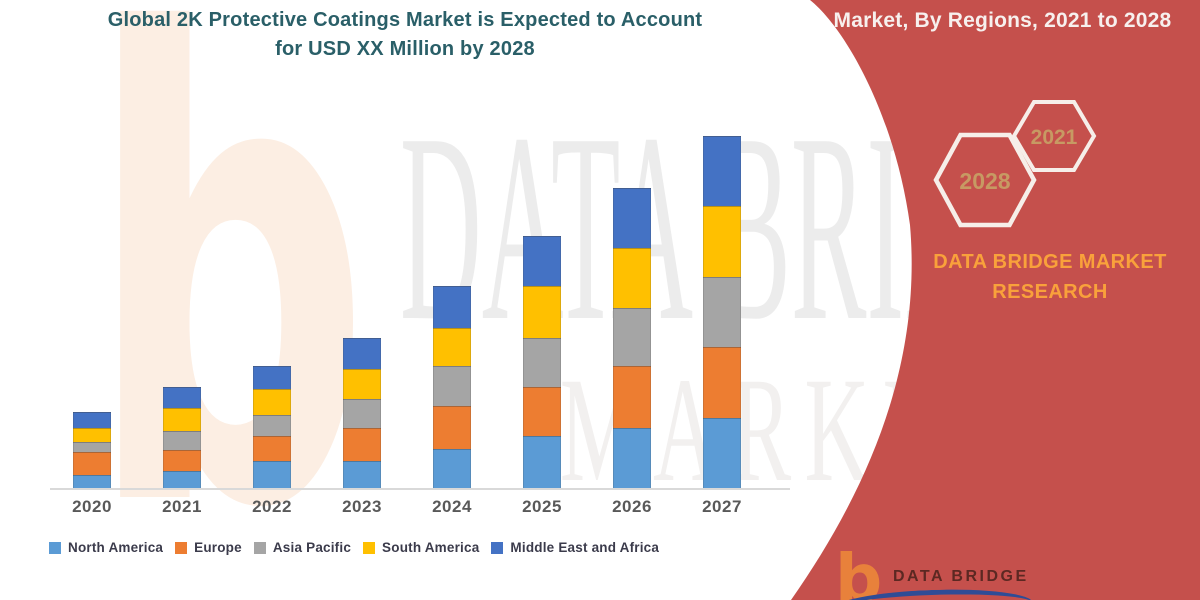 The image size is (1200, 600). I want to click on segment-north-america-2024, so click(452, 468).